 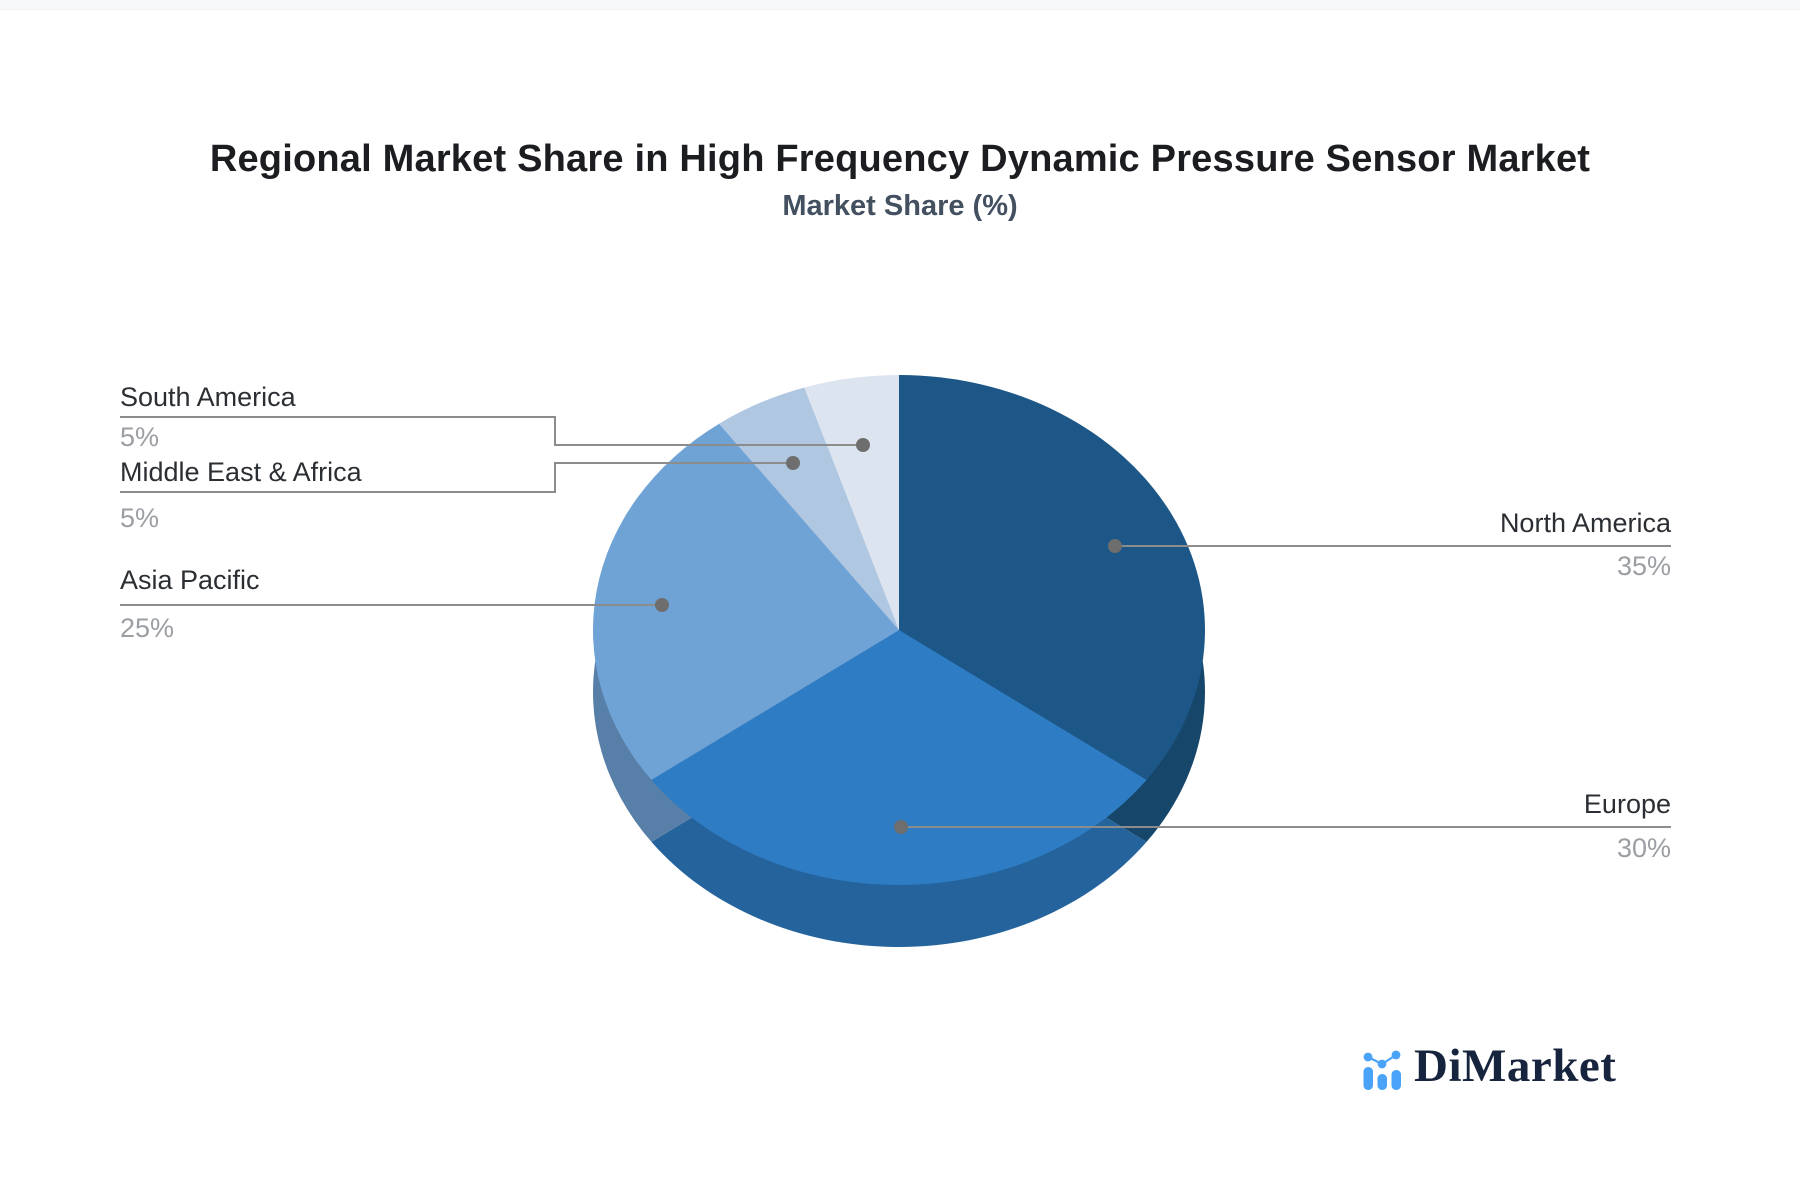 What do you see at coordinates (1585, 523) in the screenshot?
I see `callout-label-north-america: North America` at bounding box center [1585, 523].